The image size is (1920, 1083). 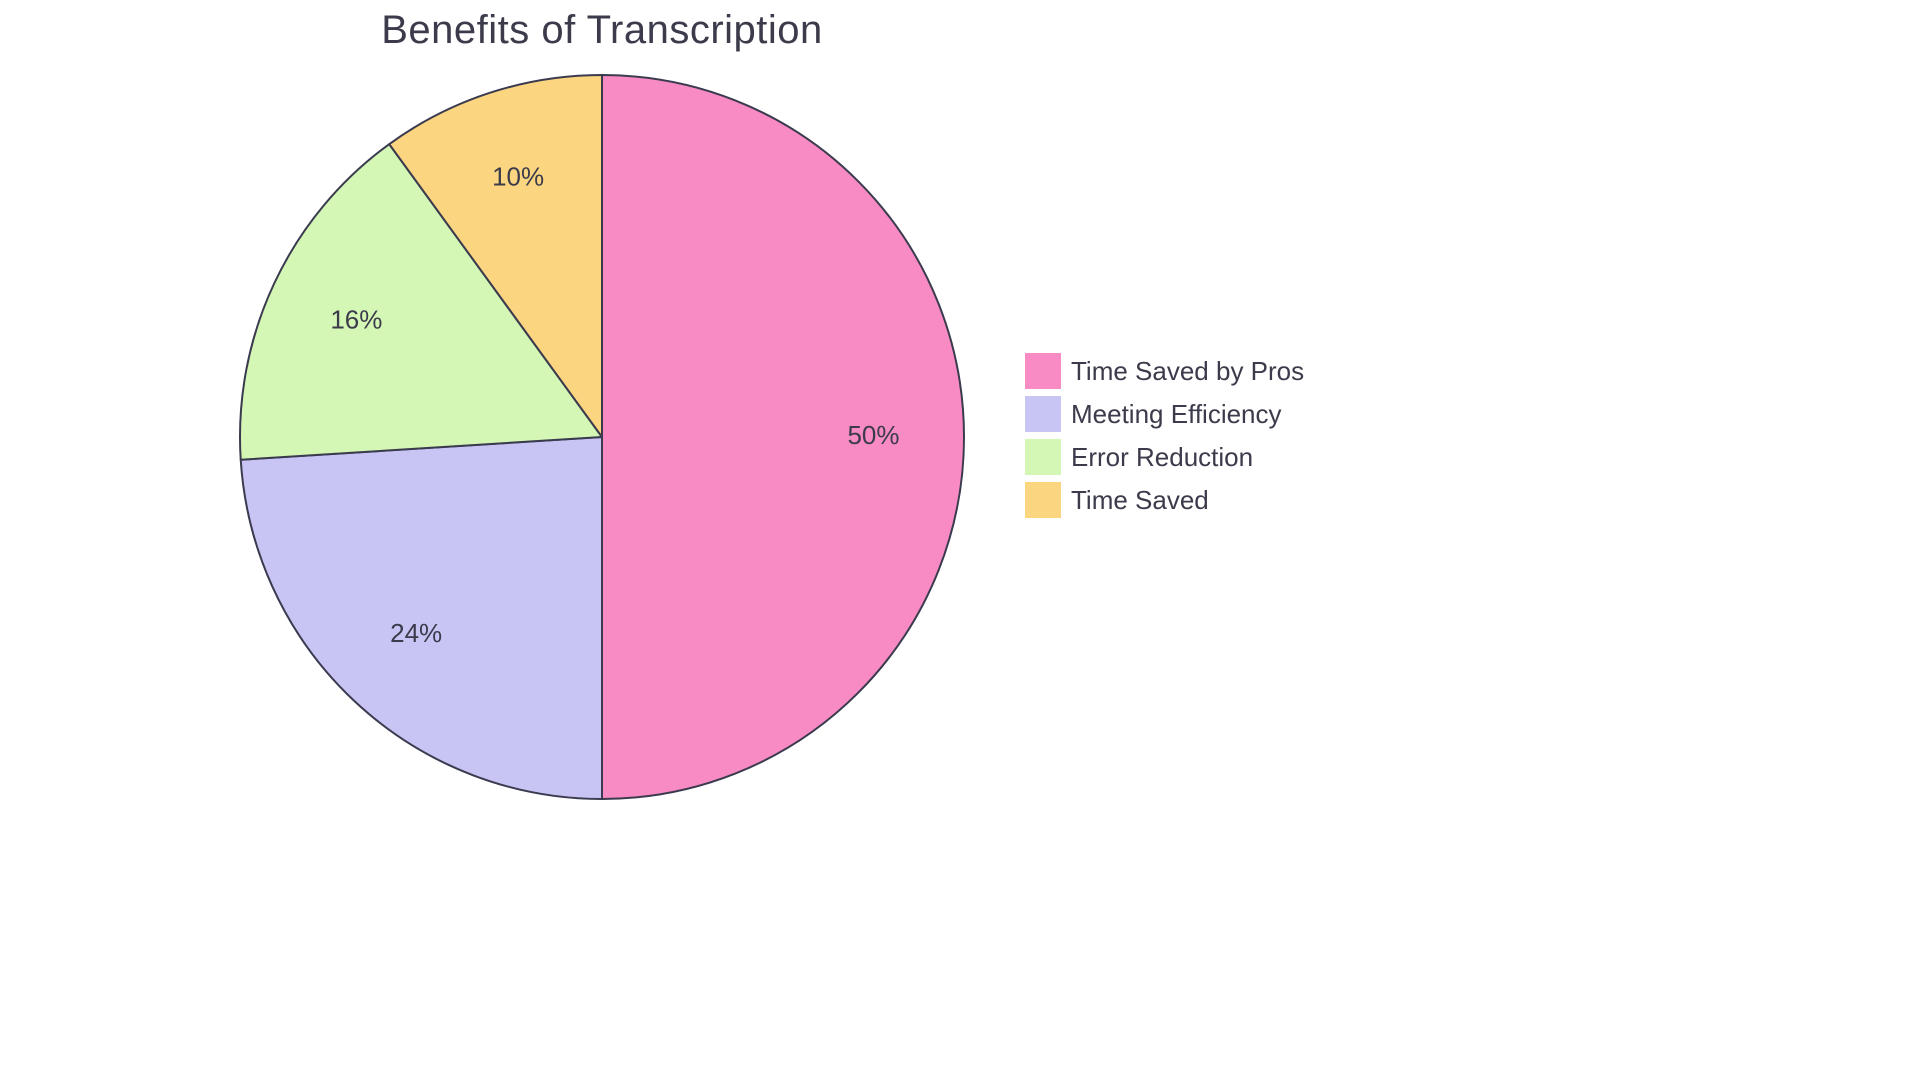 I want to click on legend-item: Time Saved by Pros, so click(x=1164, y=371).